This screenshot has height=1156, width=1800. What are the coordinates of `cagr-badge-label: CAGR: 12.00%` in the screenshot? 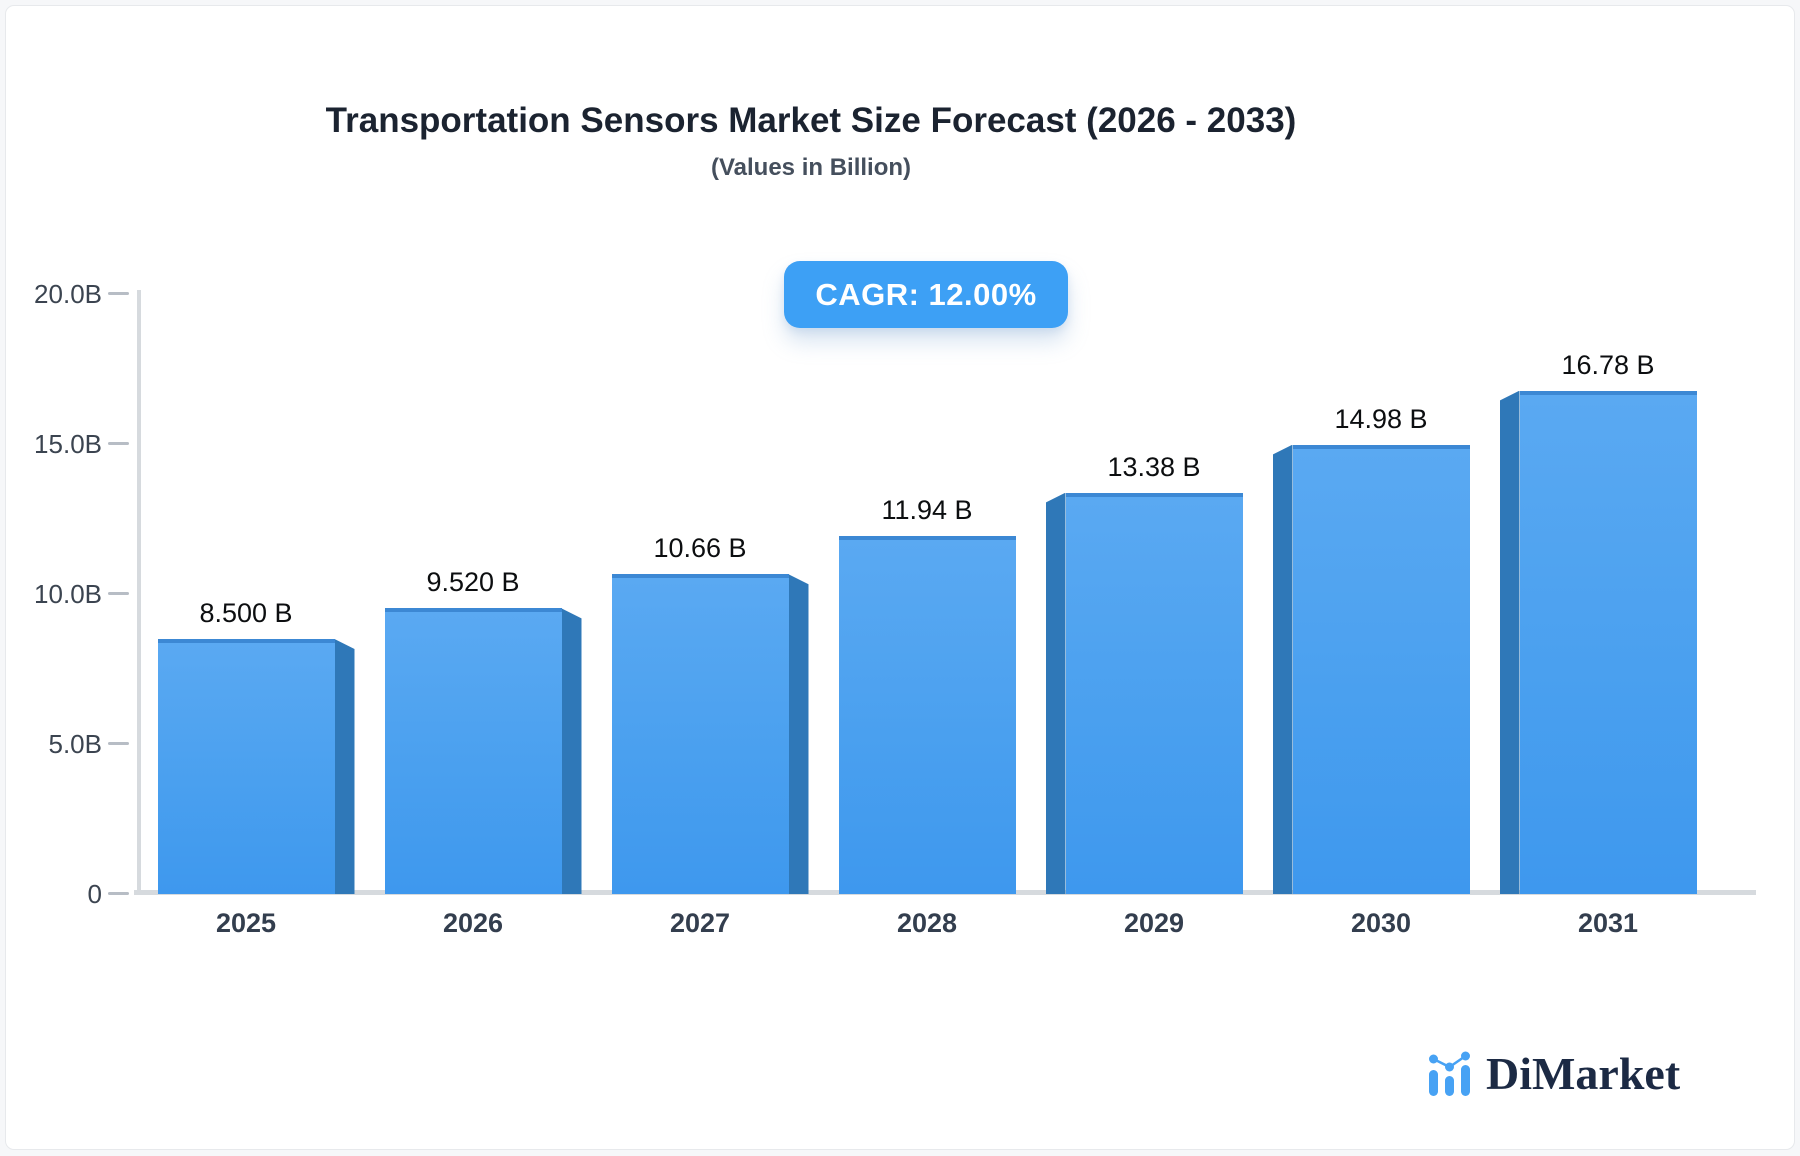 It's located at (926, 294).